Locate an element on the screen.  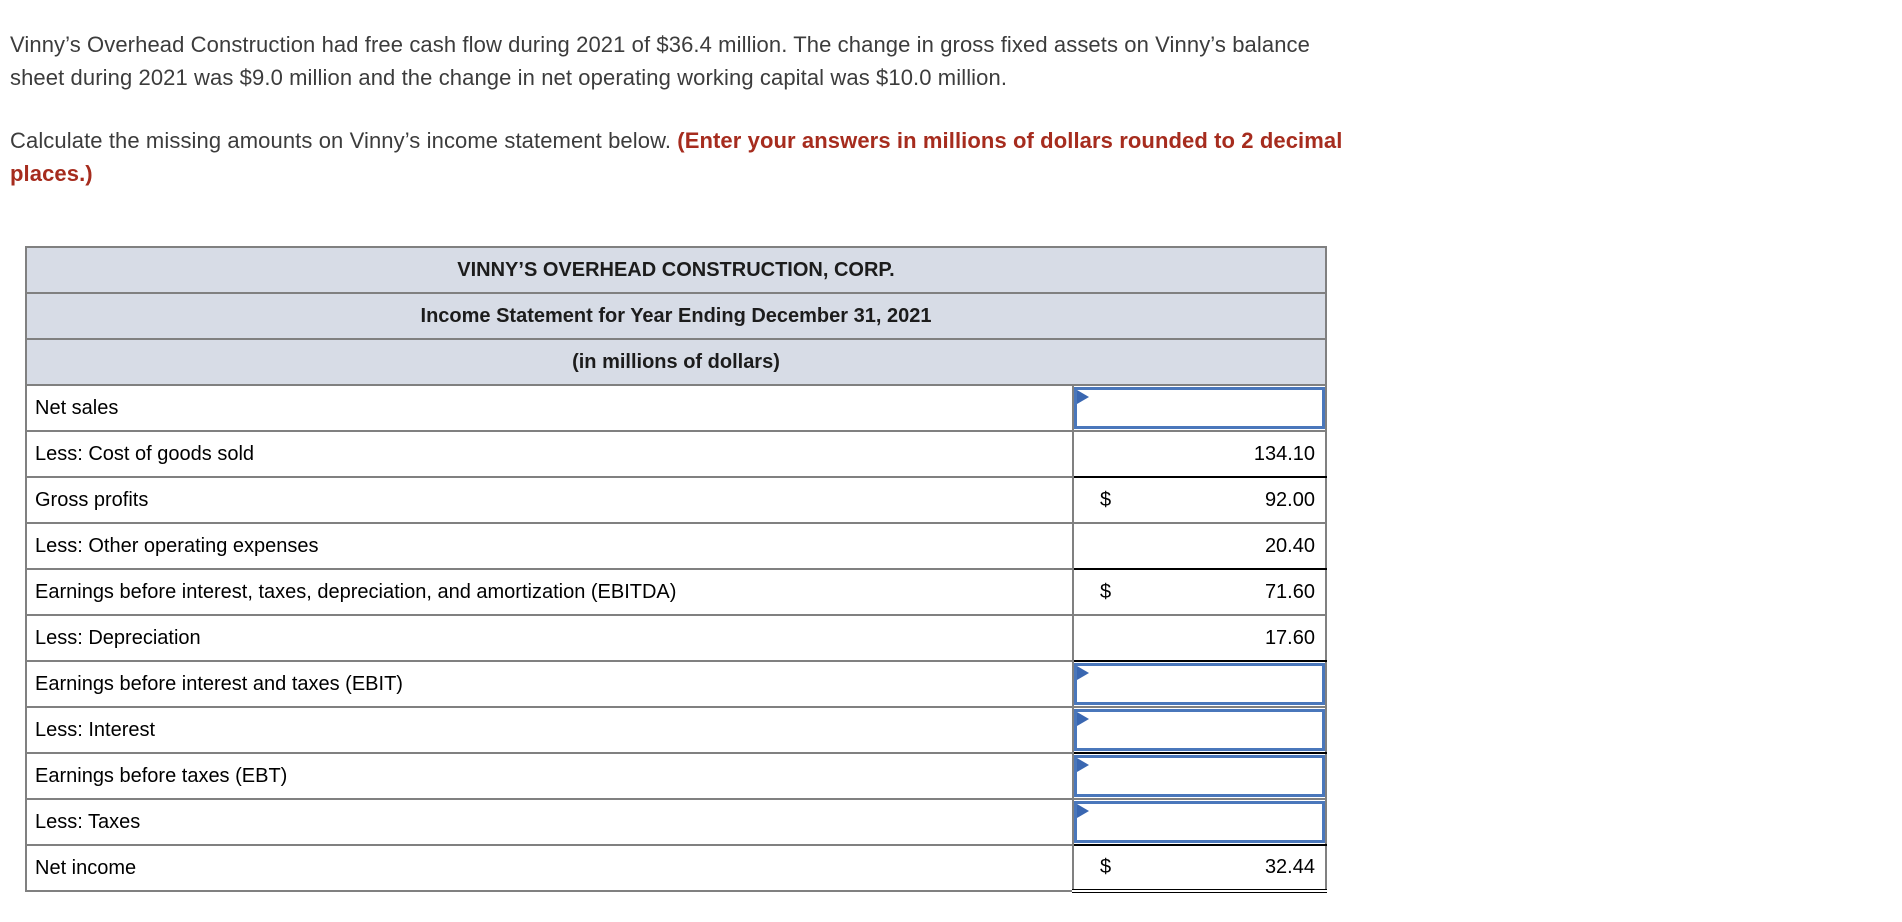
value-cost-of-goods-sold: 134.10 is located at coordinates (1284, 453).